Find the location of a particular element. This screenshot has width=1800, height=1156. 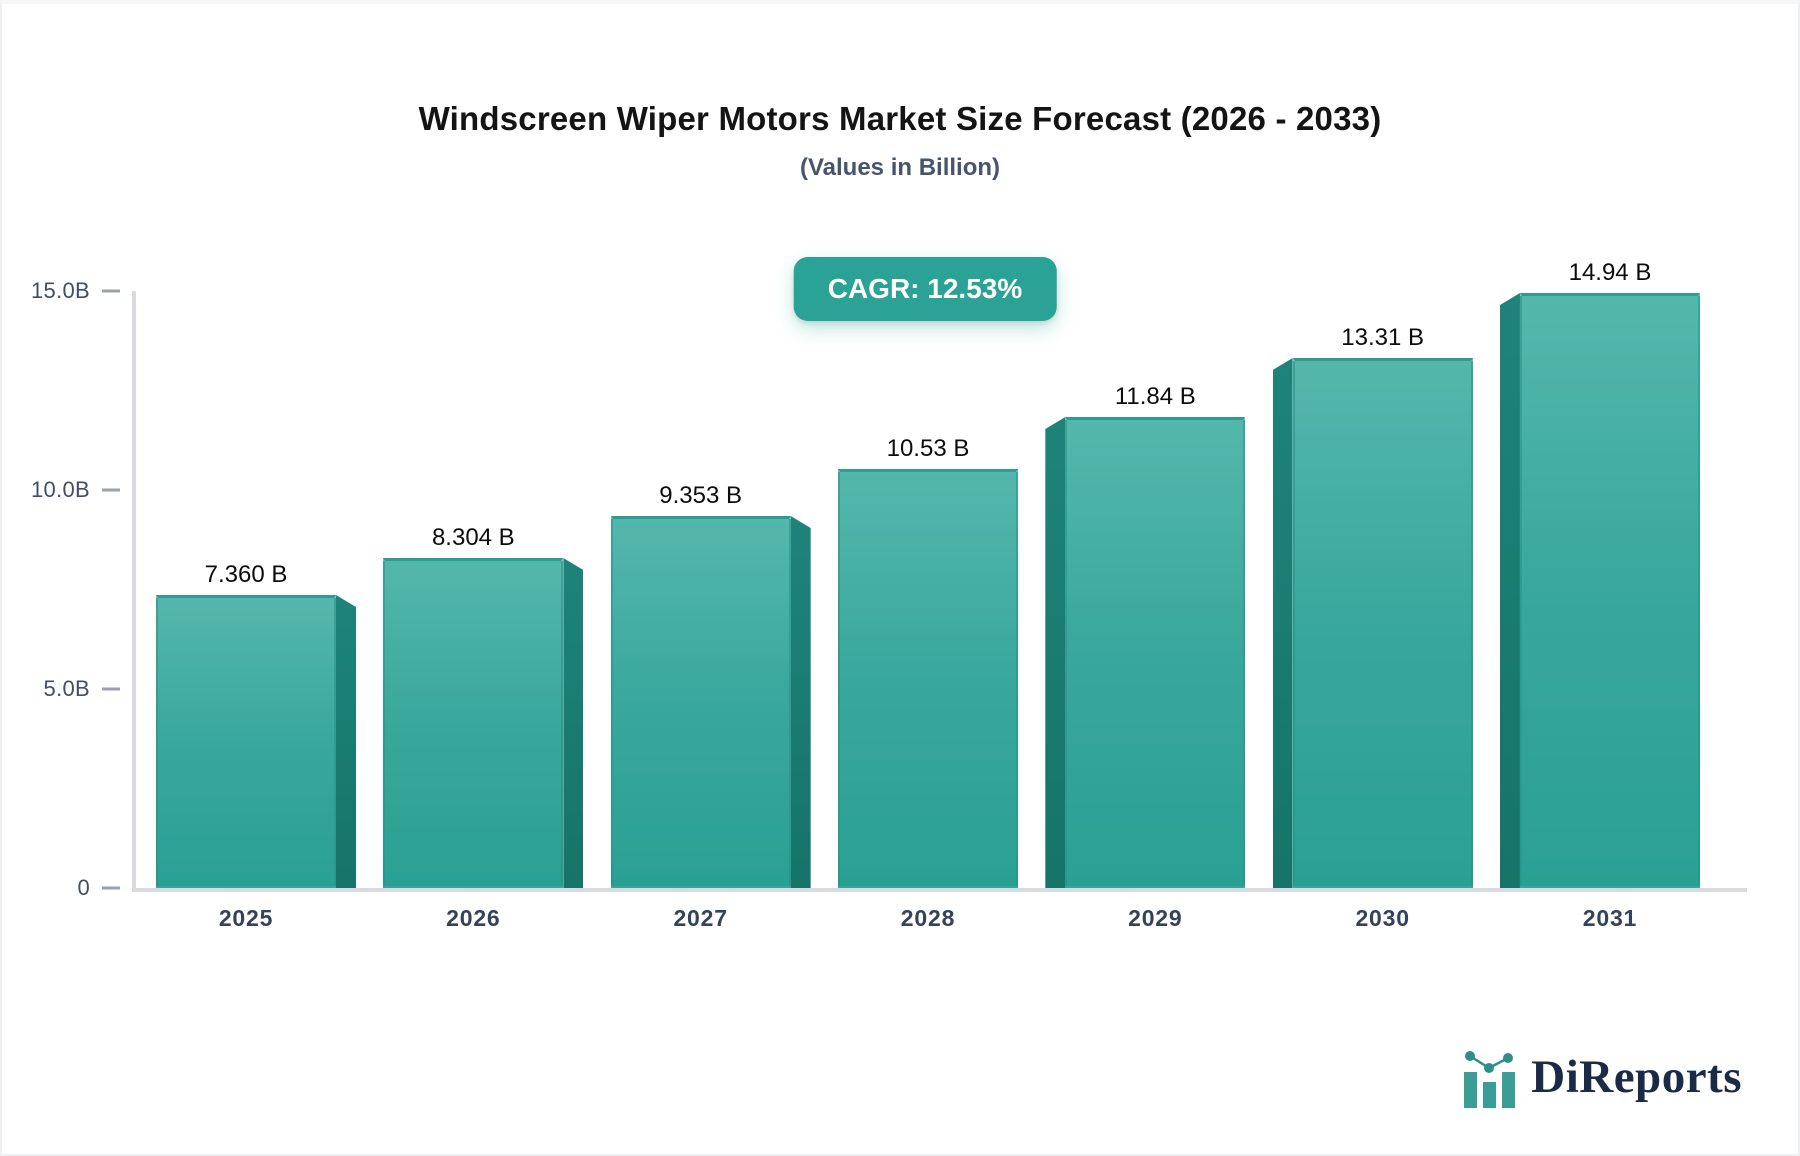

bar-value-label: 7.360 B is located at coordinates (246, 574).